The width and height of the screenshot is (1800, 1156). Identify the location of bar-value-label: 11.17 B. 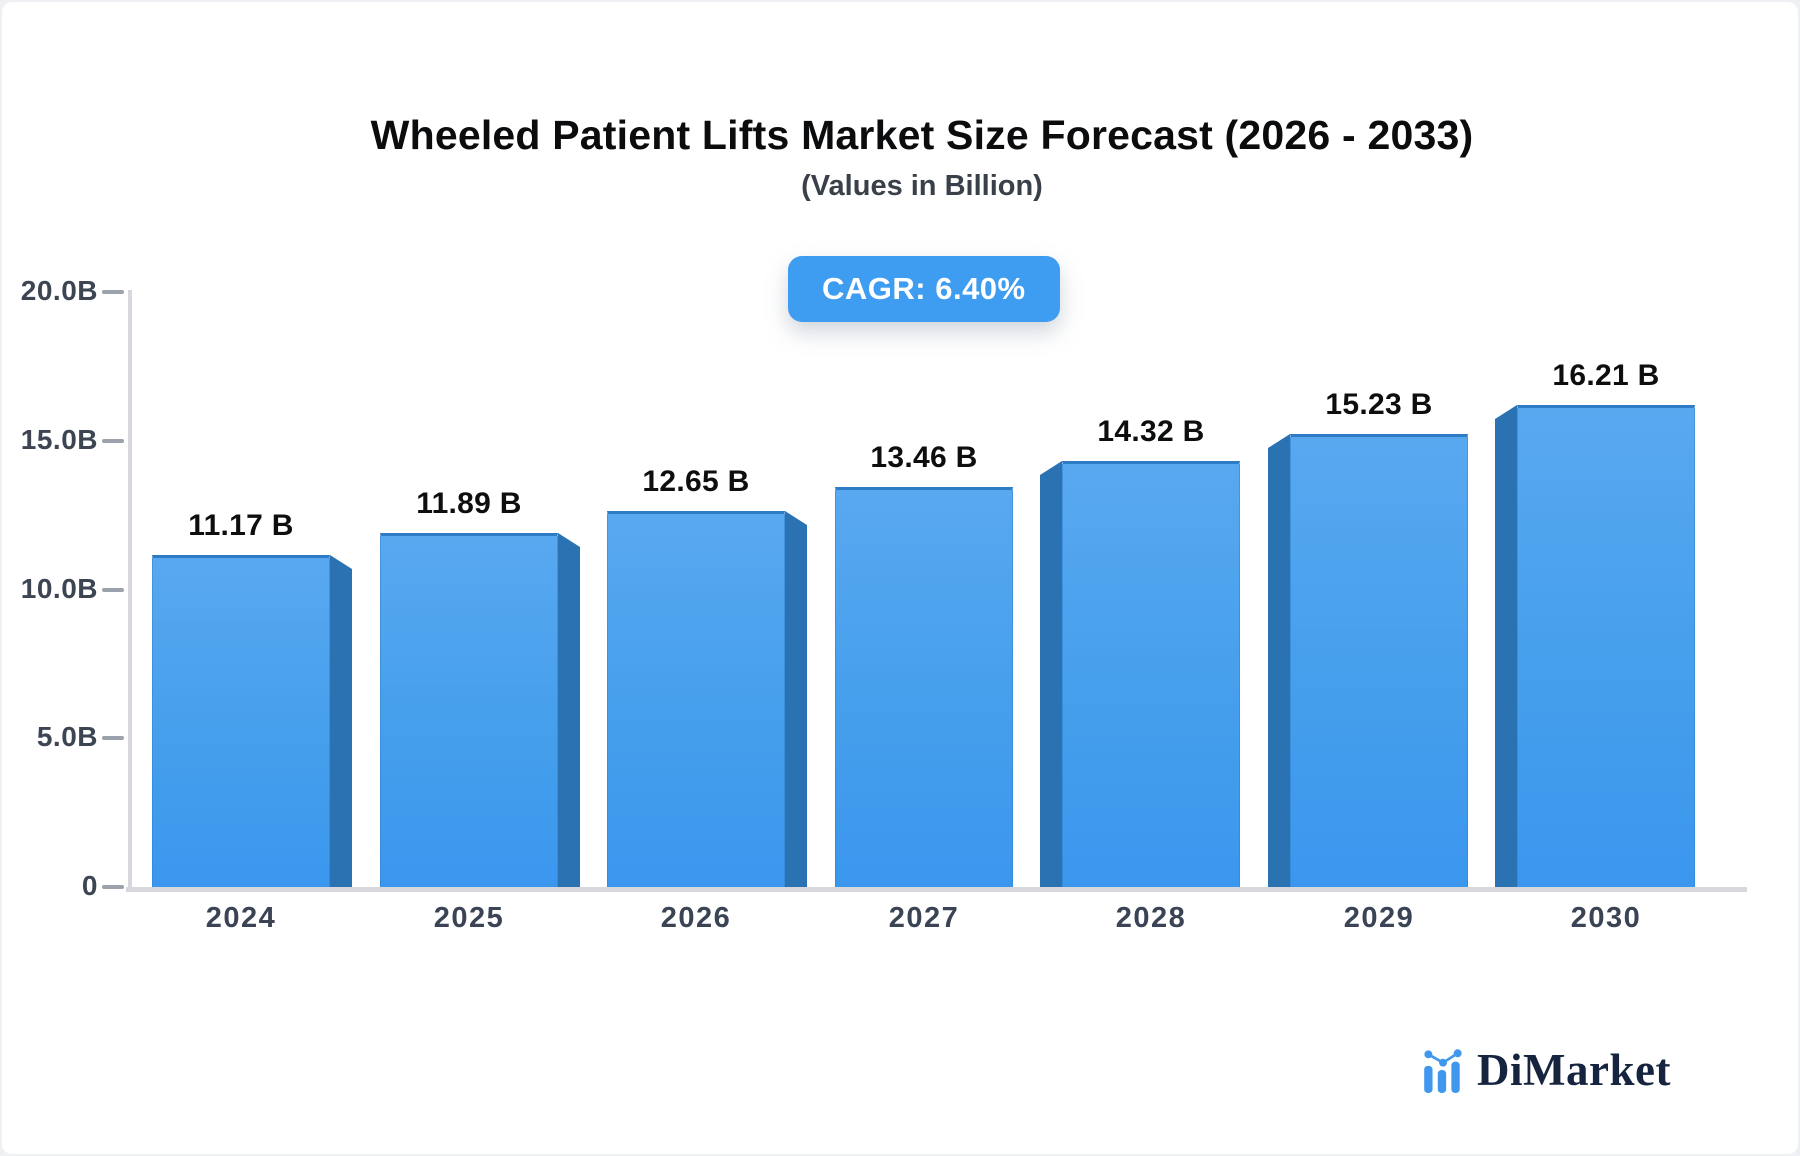
(241, 525).